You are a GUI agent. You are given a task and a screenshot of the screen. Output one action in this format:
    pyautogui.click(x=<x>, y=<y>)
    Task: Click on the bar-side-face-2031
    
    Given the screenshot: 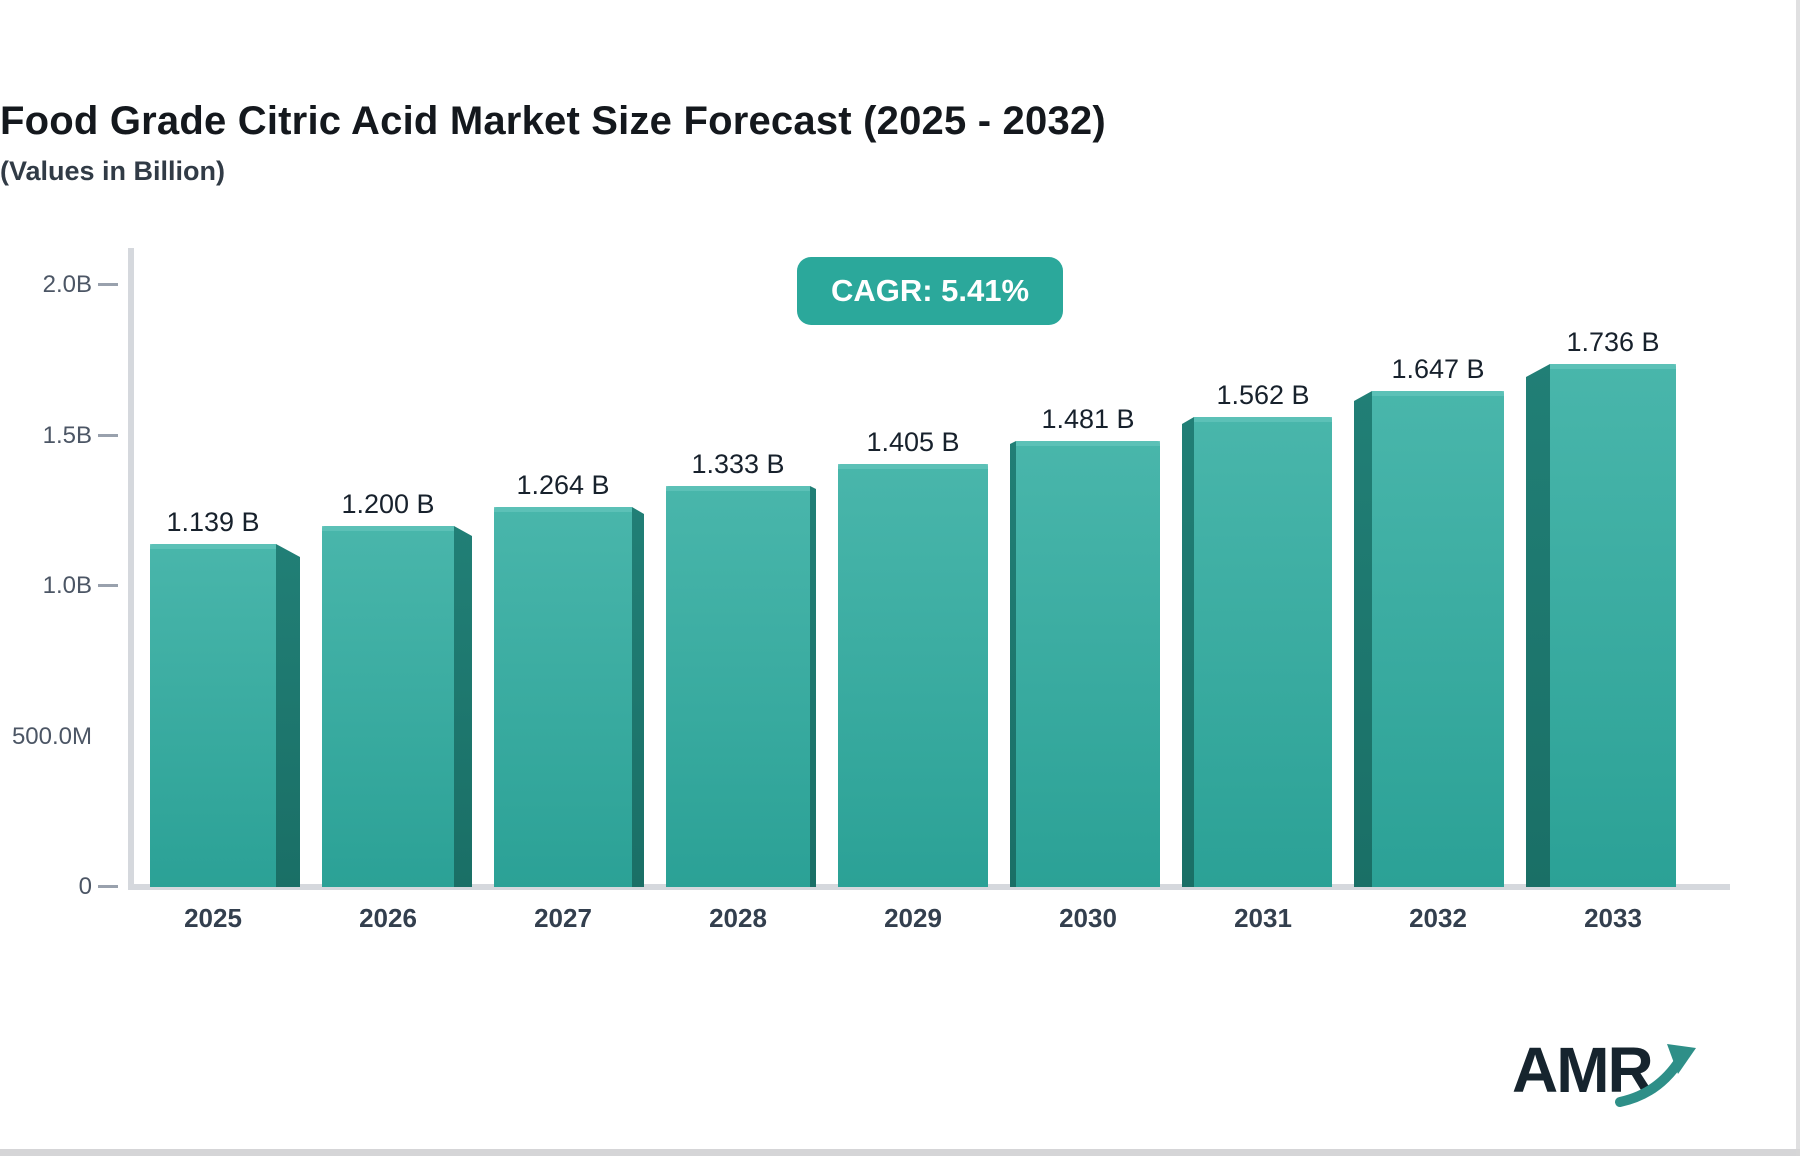 What is the action you would take?
    pyautogui.click(x=1188, y=652)
    